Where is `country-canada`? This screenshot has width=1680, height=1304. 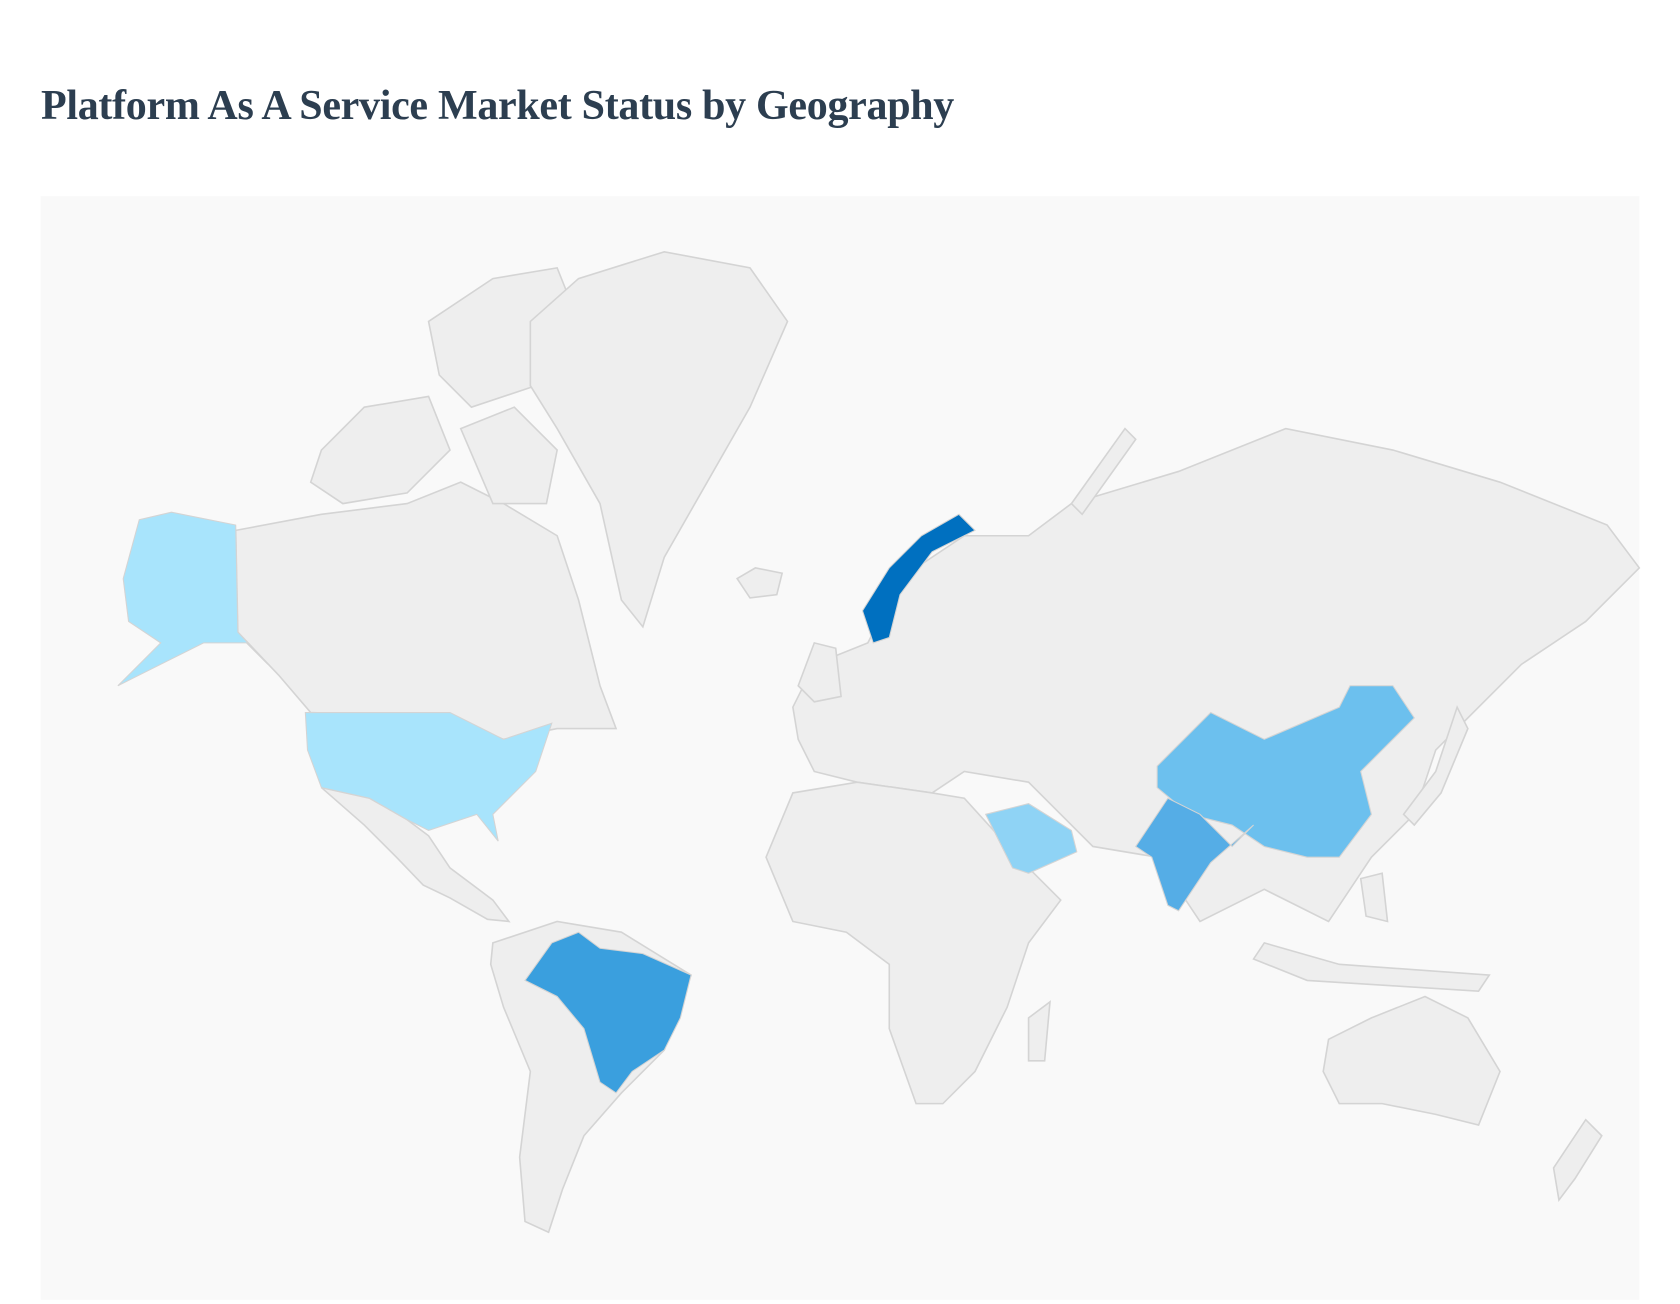
country-canada is located at coordinates (426, 611).